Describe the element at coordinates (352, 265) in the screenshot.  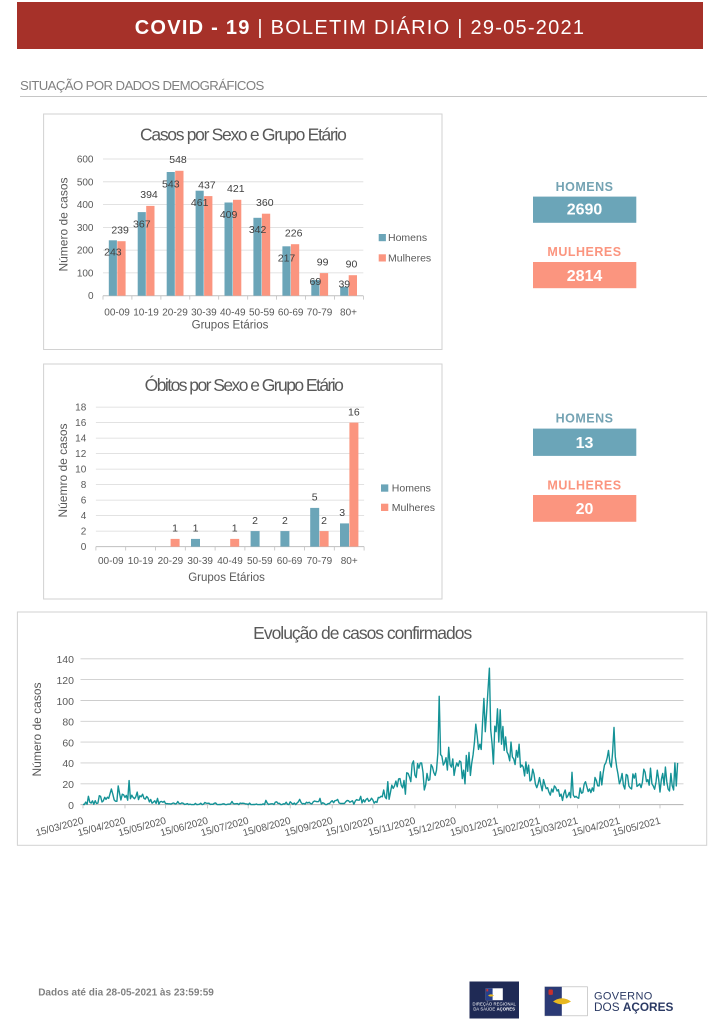
I see `svg-text: 90` at that location.